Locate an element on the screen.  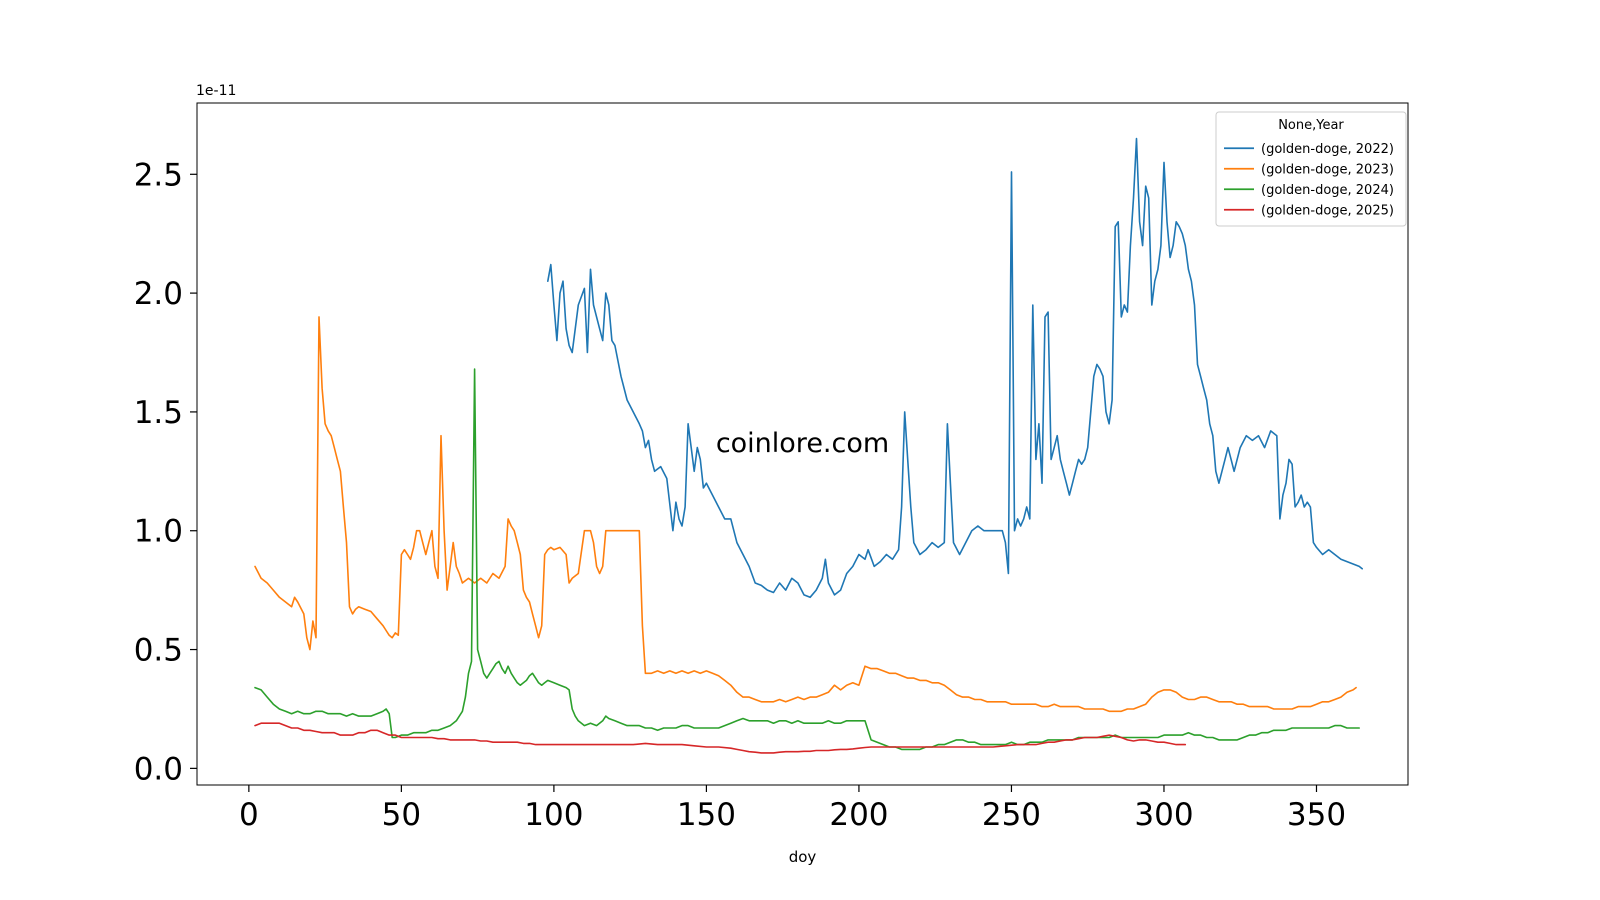
legend-entry: (golden-doge, 2023) is located at coordinates (1309, 169).